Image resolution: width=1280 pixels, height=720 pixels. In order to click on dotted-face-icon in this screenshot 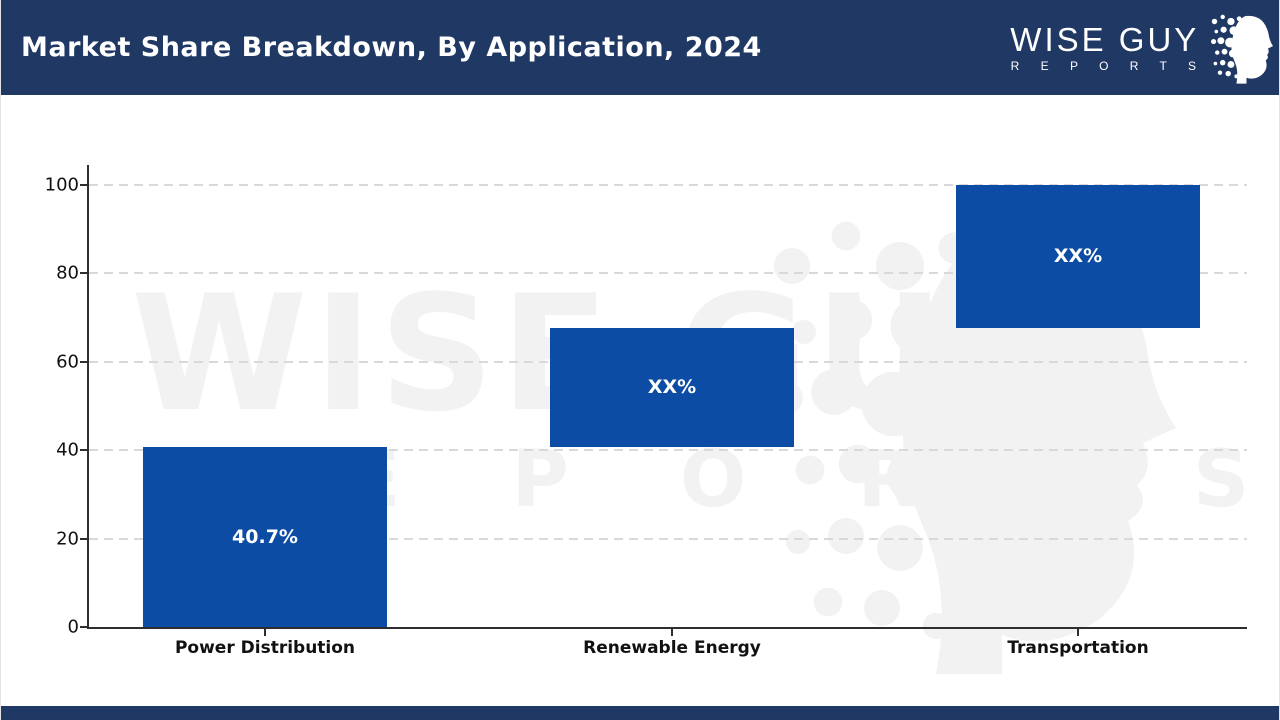, I will do `click(1242, 49)`.